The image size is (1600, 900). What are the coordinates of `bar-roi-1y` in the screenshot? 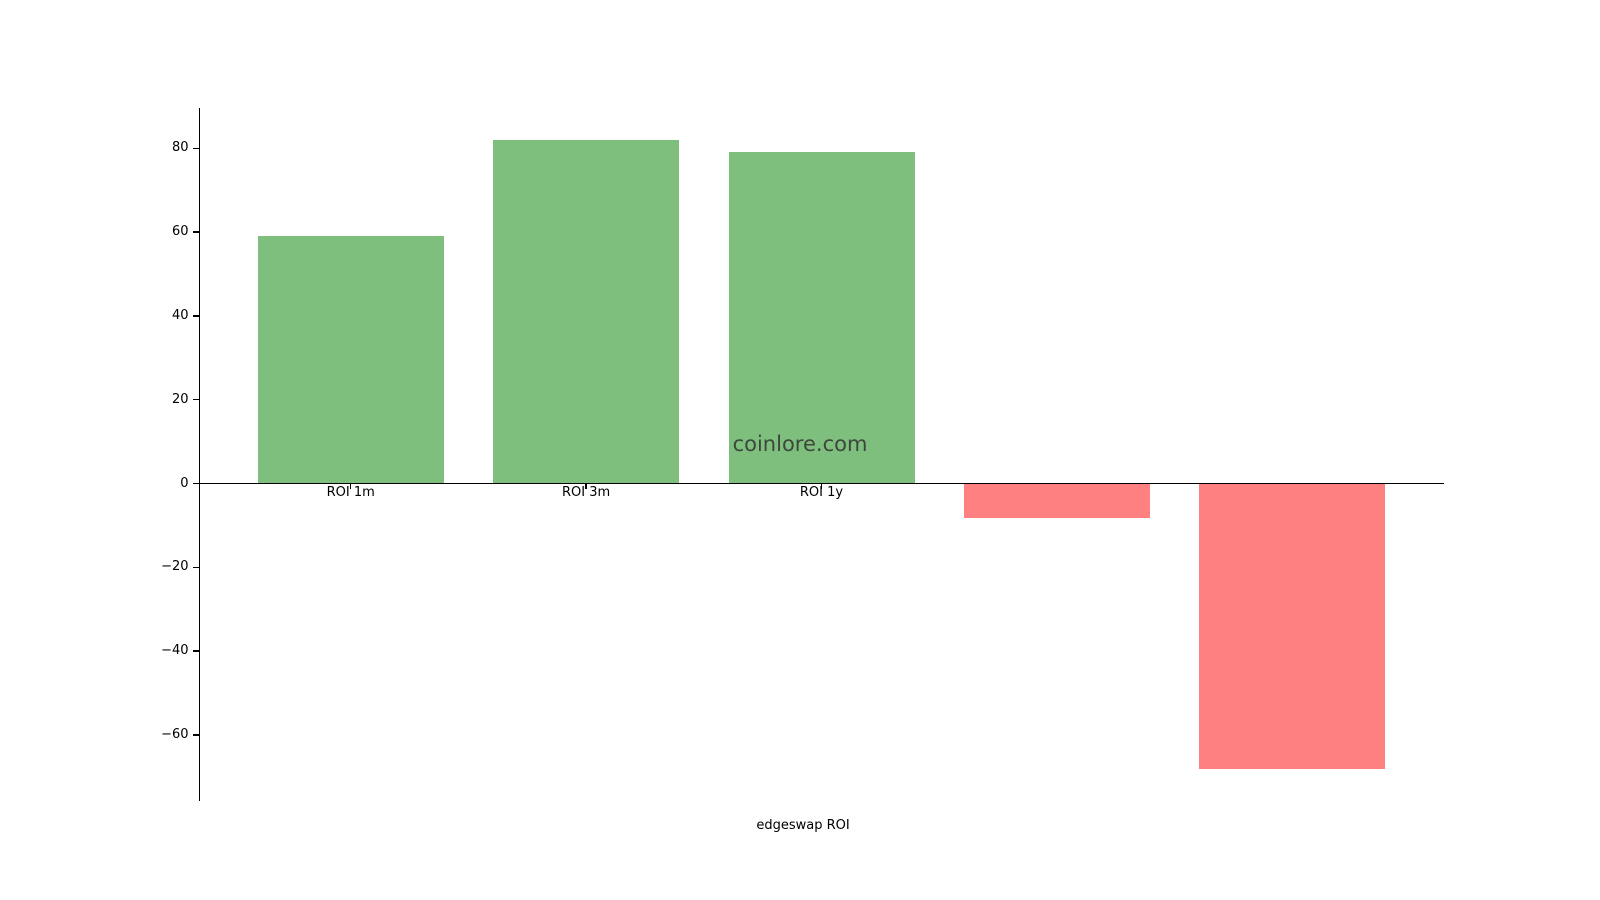 It's located at (821, 318).